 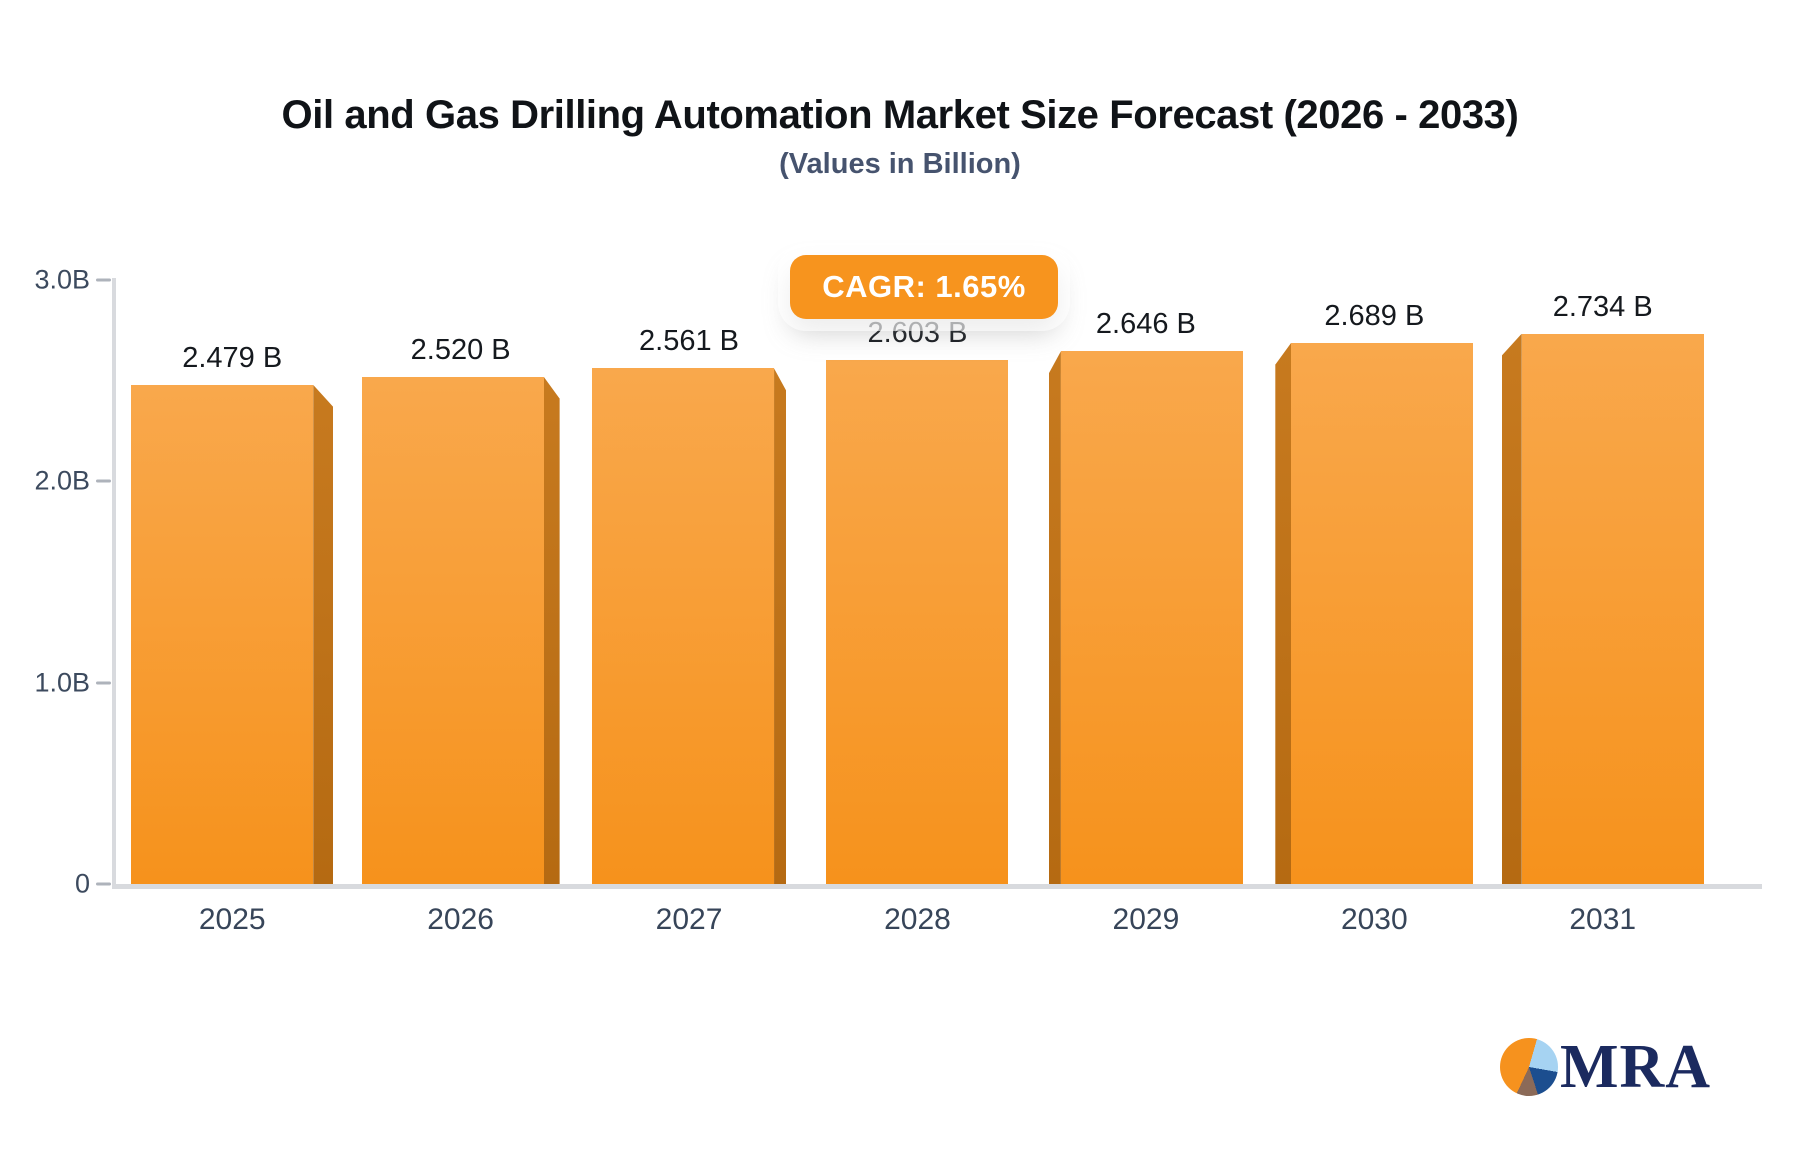 I want to click on bar-group-2026: 2.520 B, so click(x=460, y=582).